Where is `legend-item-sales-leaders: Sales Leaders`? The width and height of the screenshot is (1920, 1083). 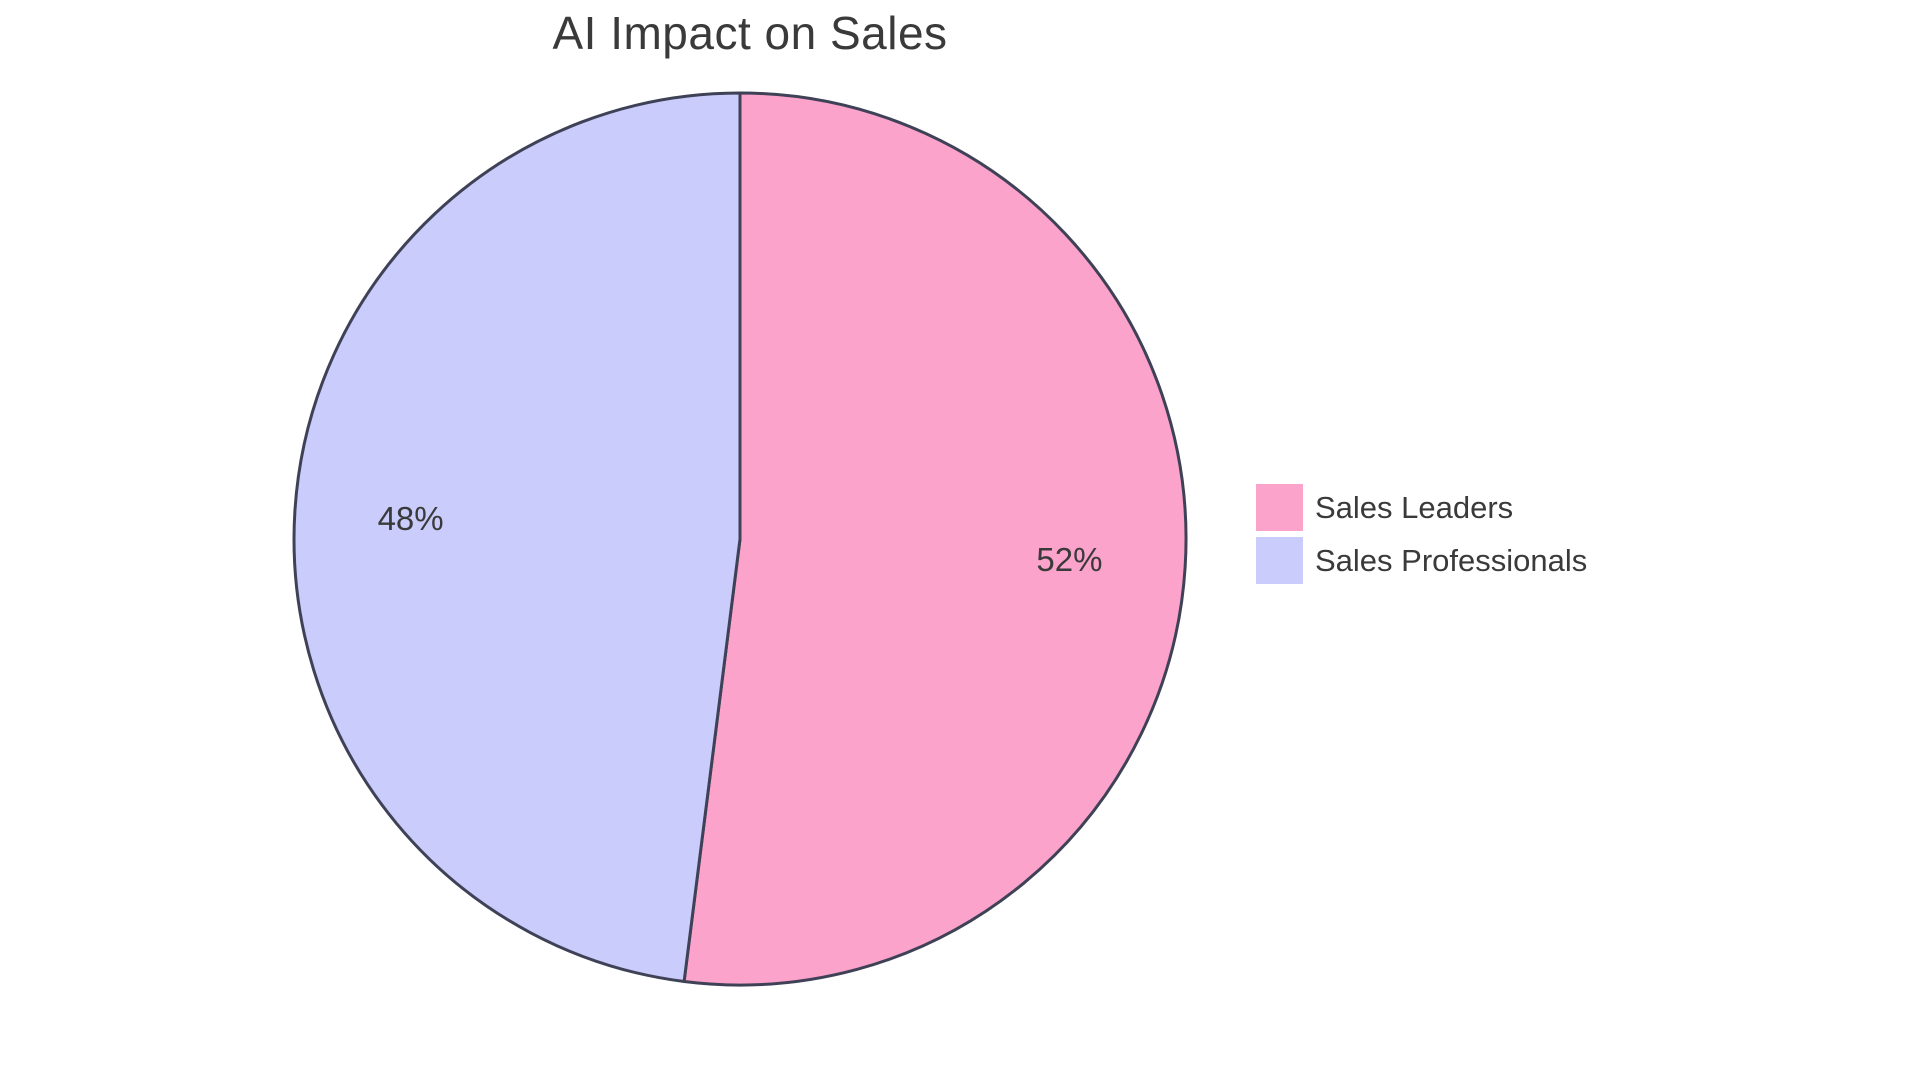
legend-item-sales-leaders: Sales Leaders is located at coordinates (1421, 507).